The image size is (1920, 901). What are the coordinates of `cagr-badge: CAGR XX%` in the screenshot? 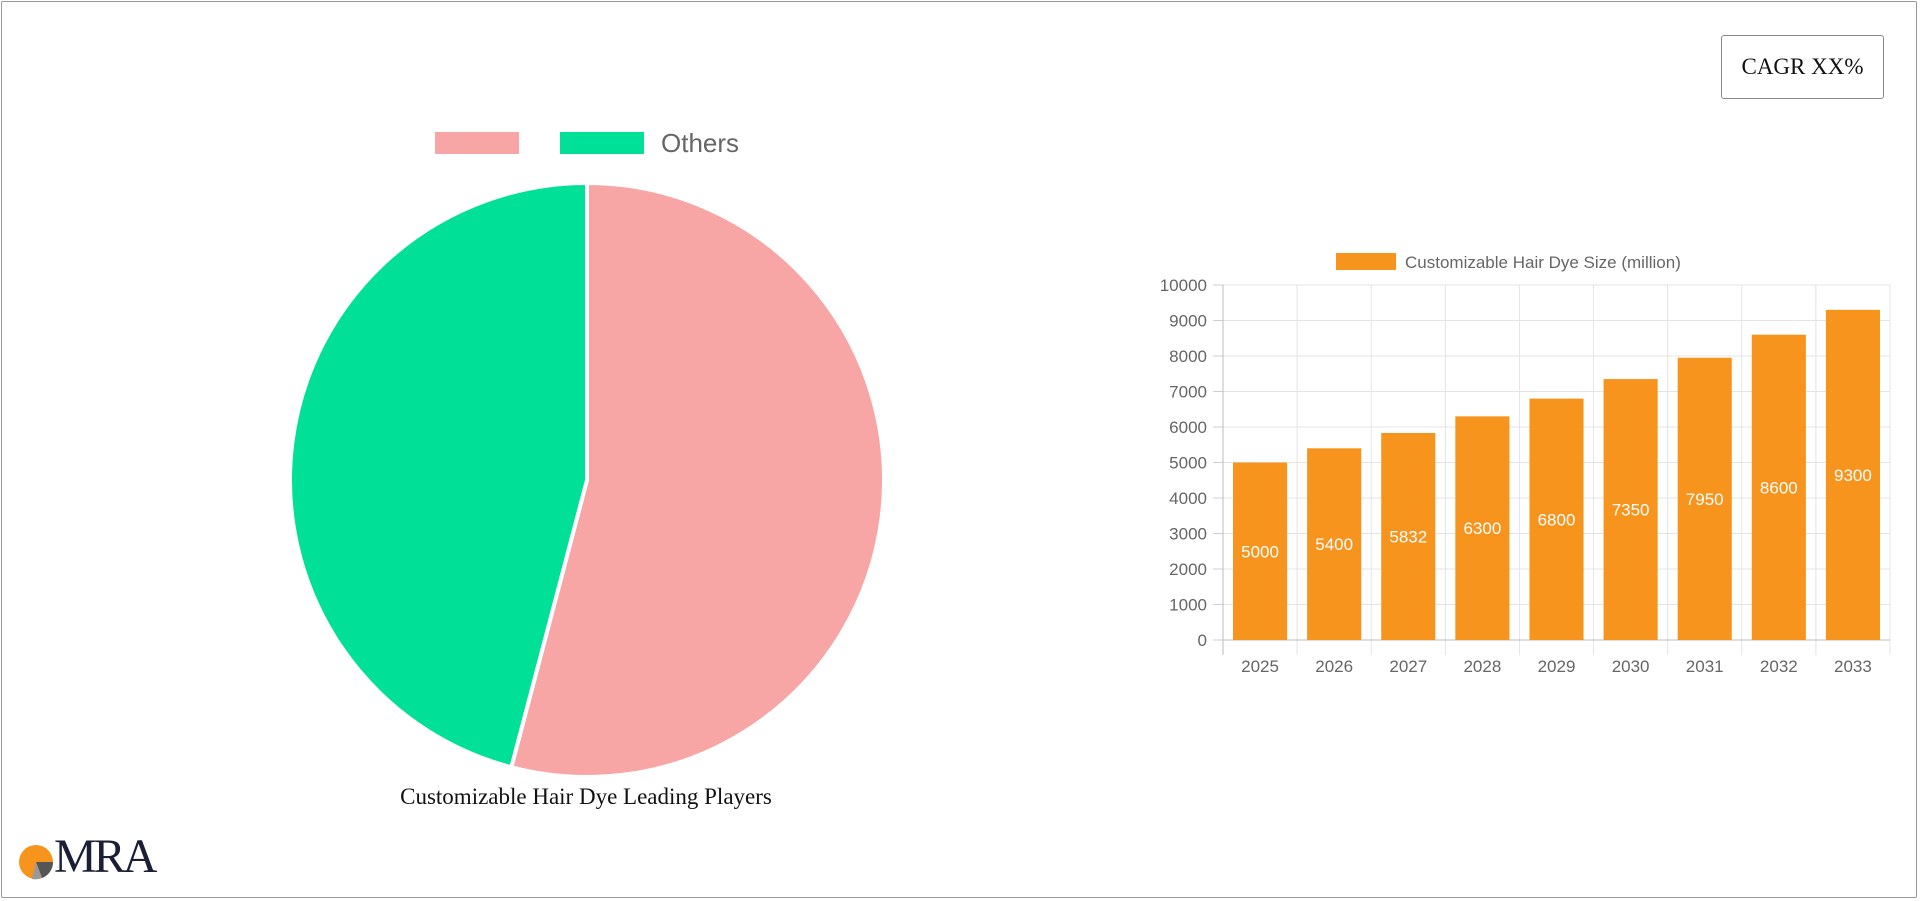 It's located at (1802, 67).